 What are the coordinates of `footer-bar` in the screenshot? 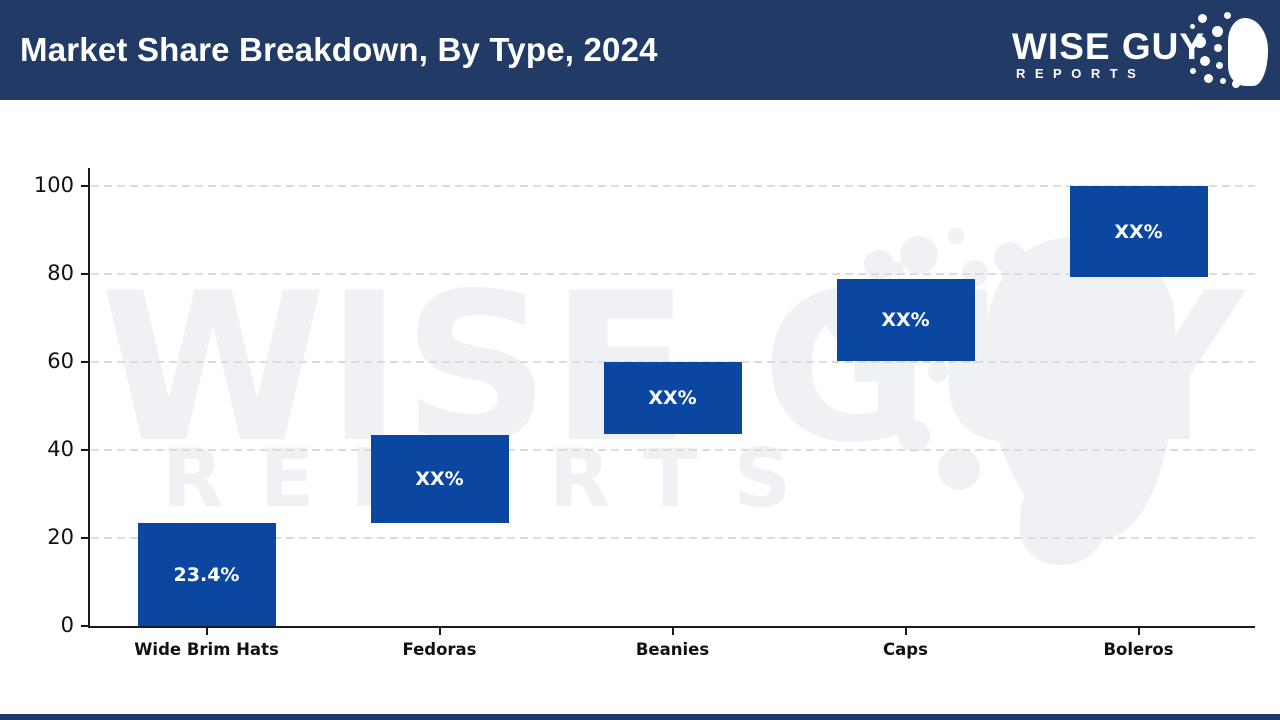 It's located at (640, 717).